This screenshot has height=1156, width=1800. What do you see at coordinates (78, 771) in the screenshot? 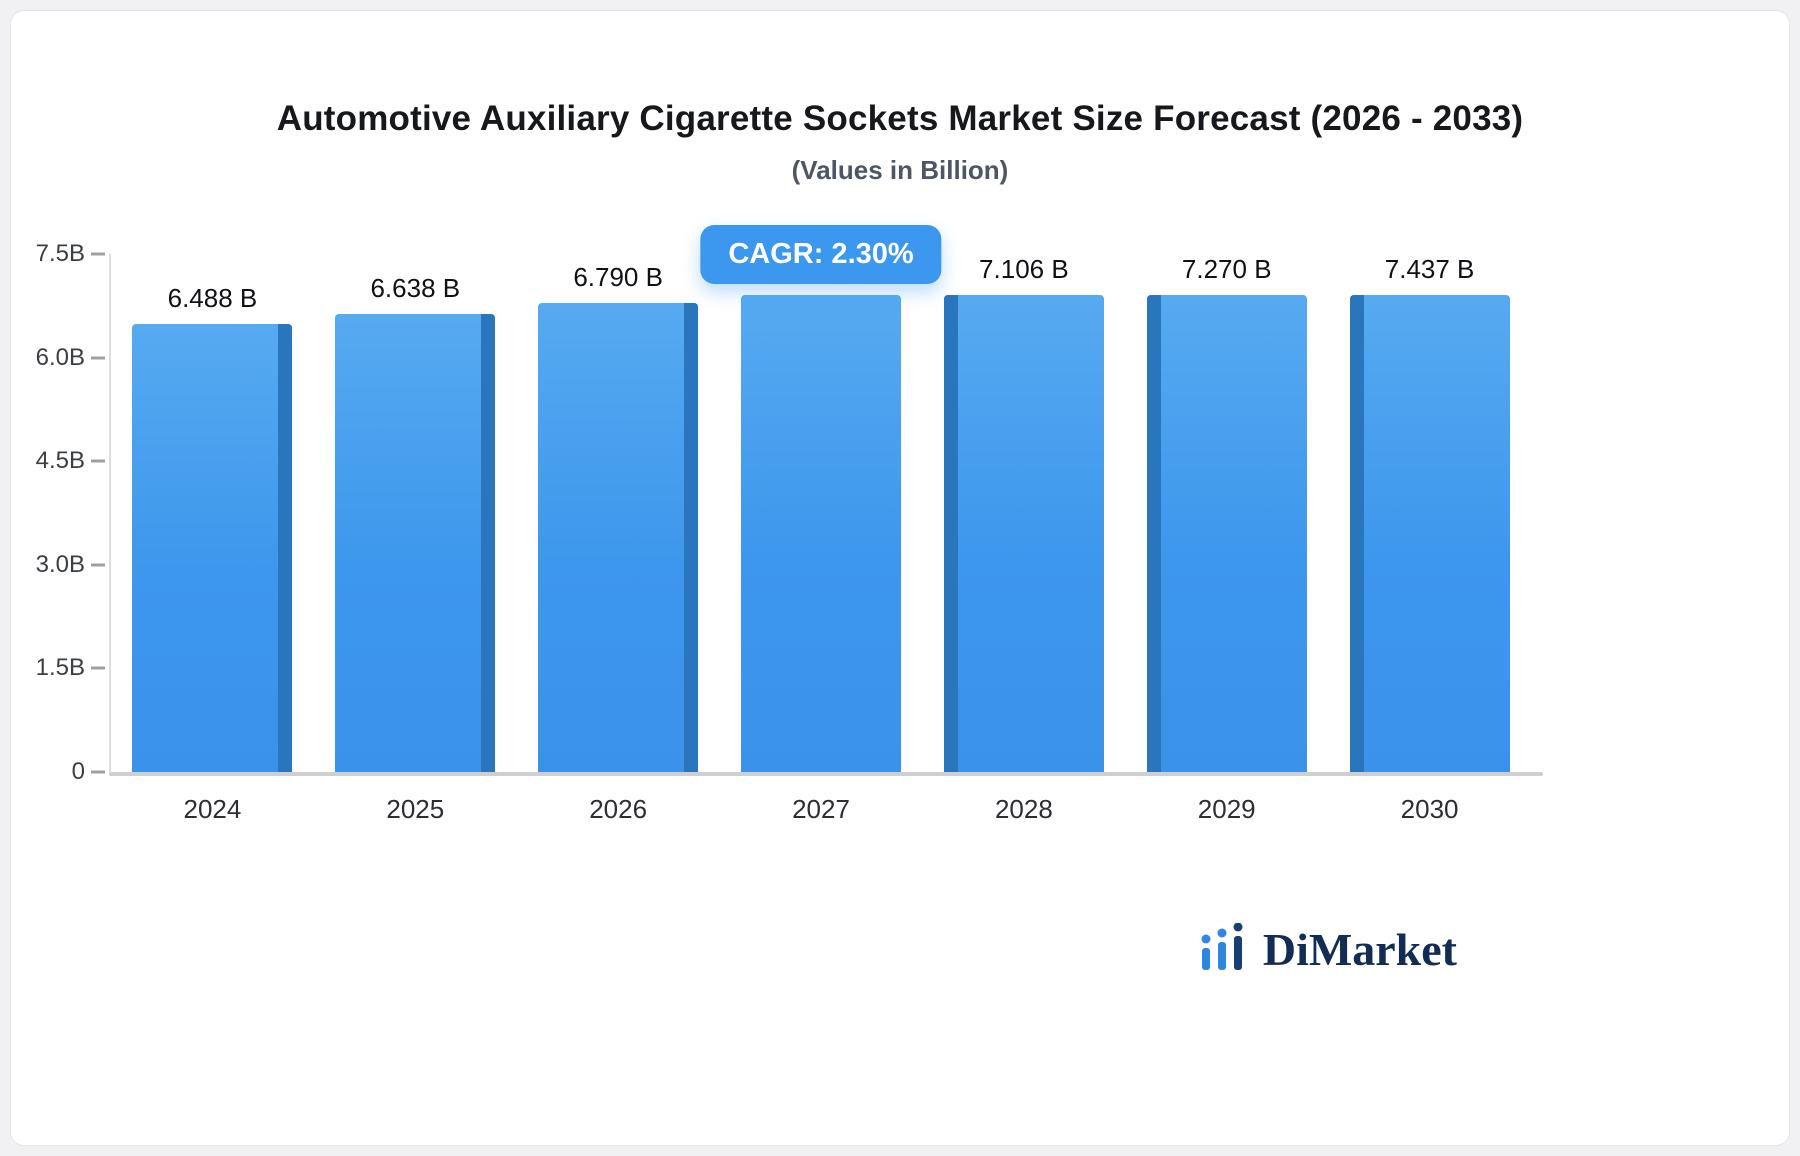
I see `y-tick-label: 0` at bounding box center [78, 771].